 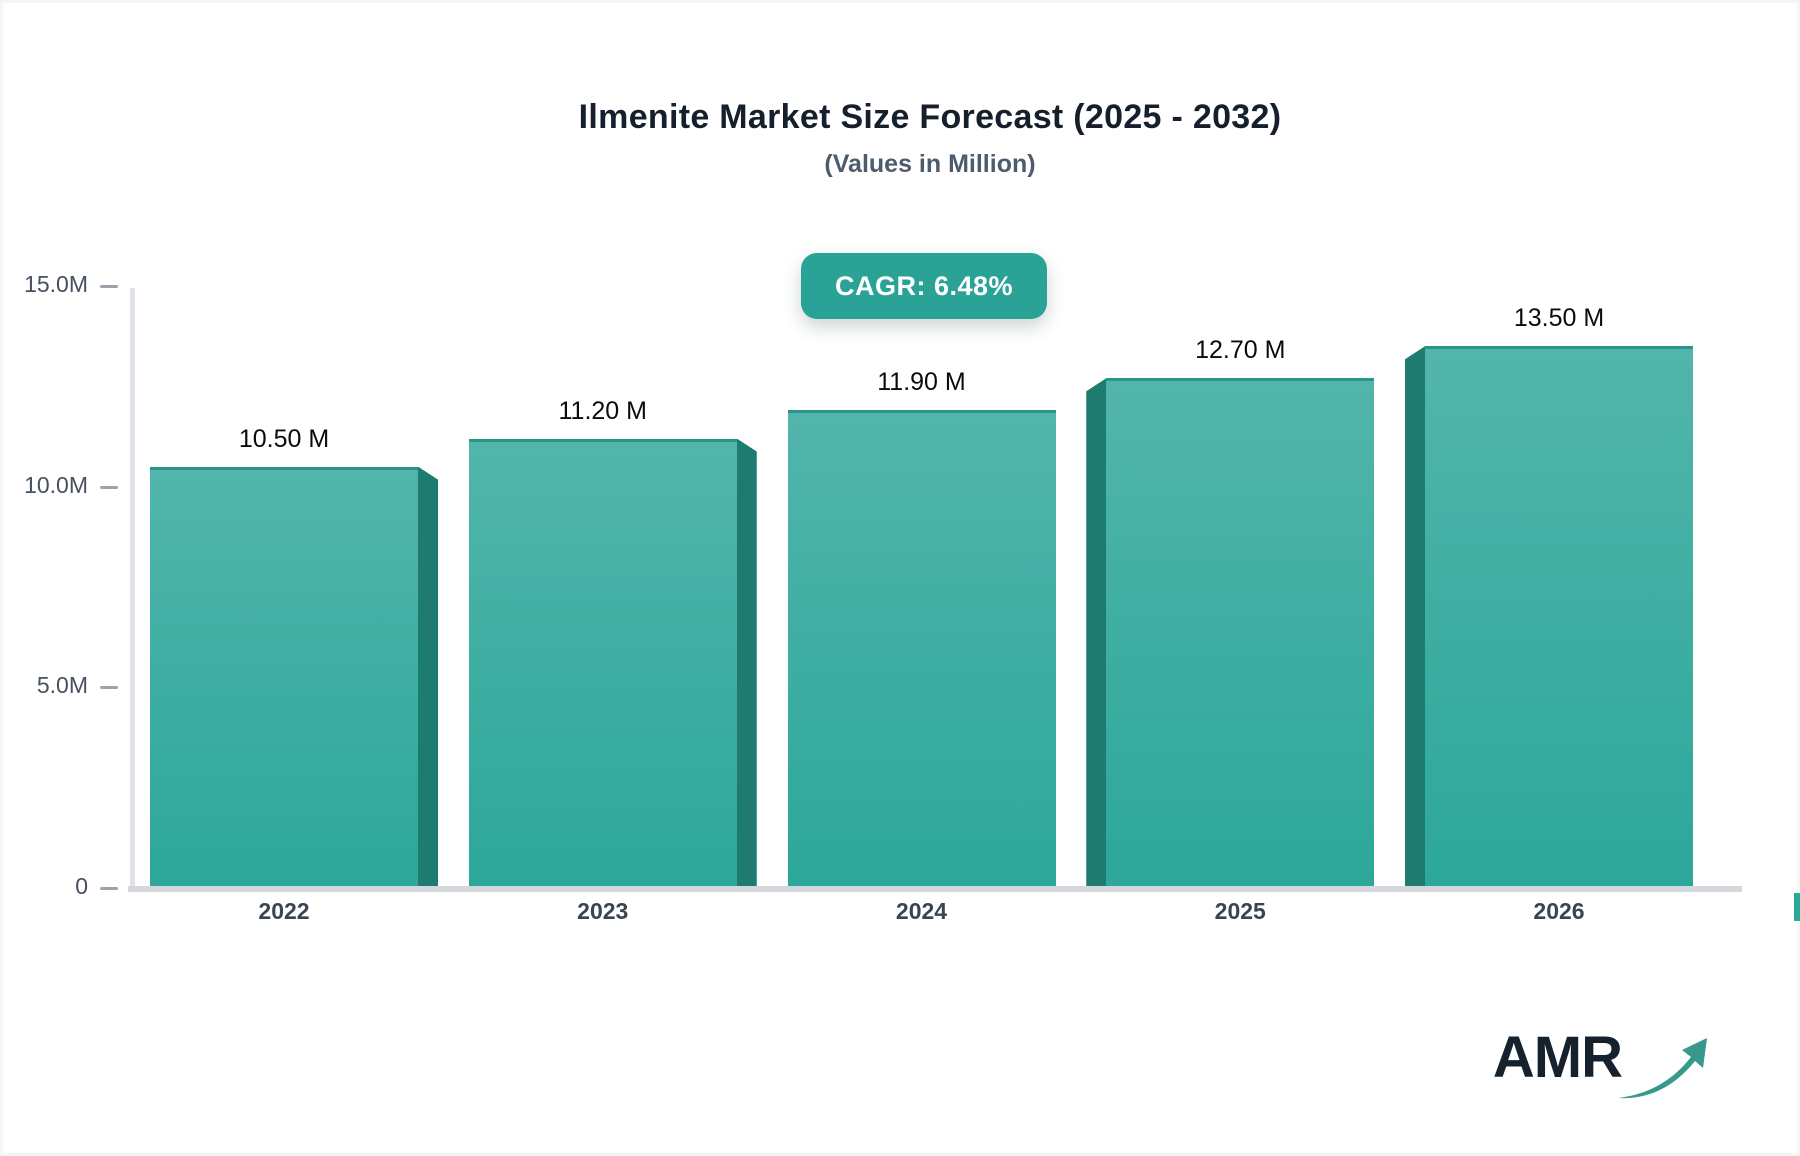 What do you see at coordinates (603, 911) in the screenshot?
I see `x-axis-label-2023: 2023` at bounding box center [603, 911].